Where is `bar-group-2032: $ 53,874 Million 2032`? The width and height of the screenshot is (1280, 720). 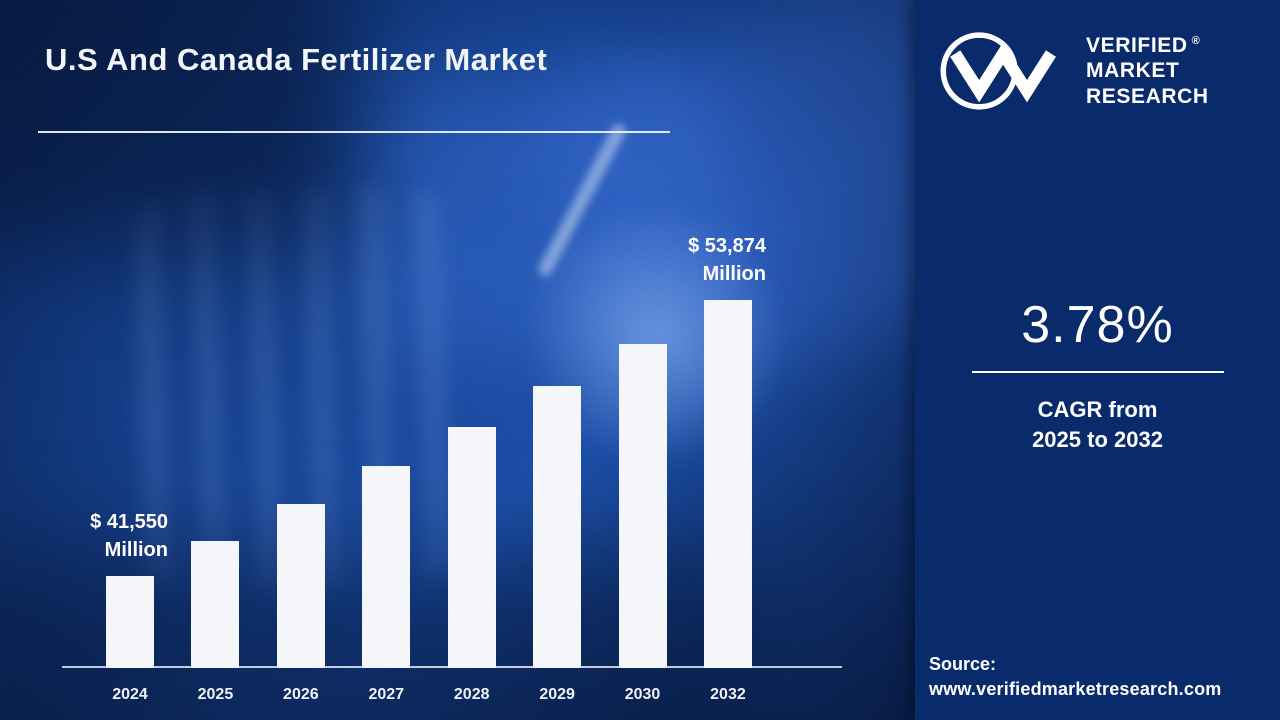 bar-group-2032: $ 53,874 Million 2032 is located at coordinates (727, 466).